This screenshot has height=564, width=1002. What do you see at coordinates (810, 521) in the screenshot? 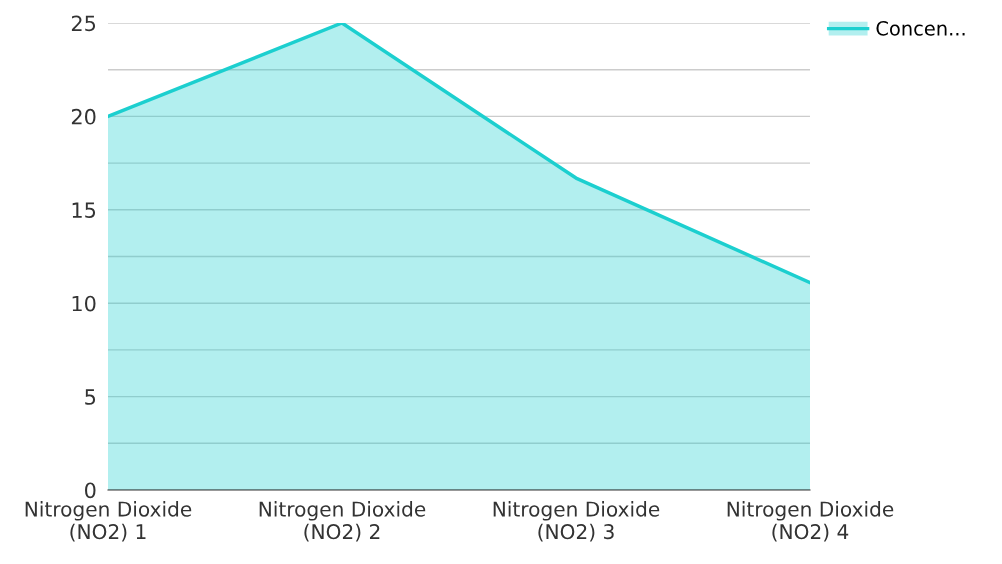
I see `x-tick-label: Nitrogen Dioxide (NO2) 4` at bounding box center [810, 521].